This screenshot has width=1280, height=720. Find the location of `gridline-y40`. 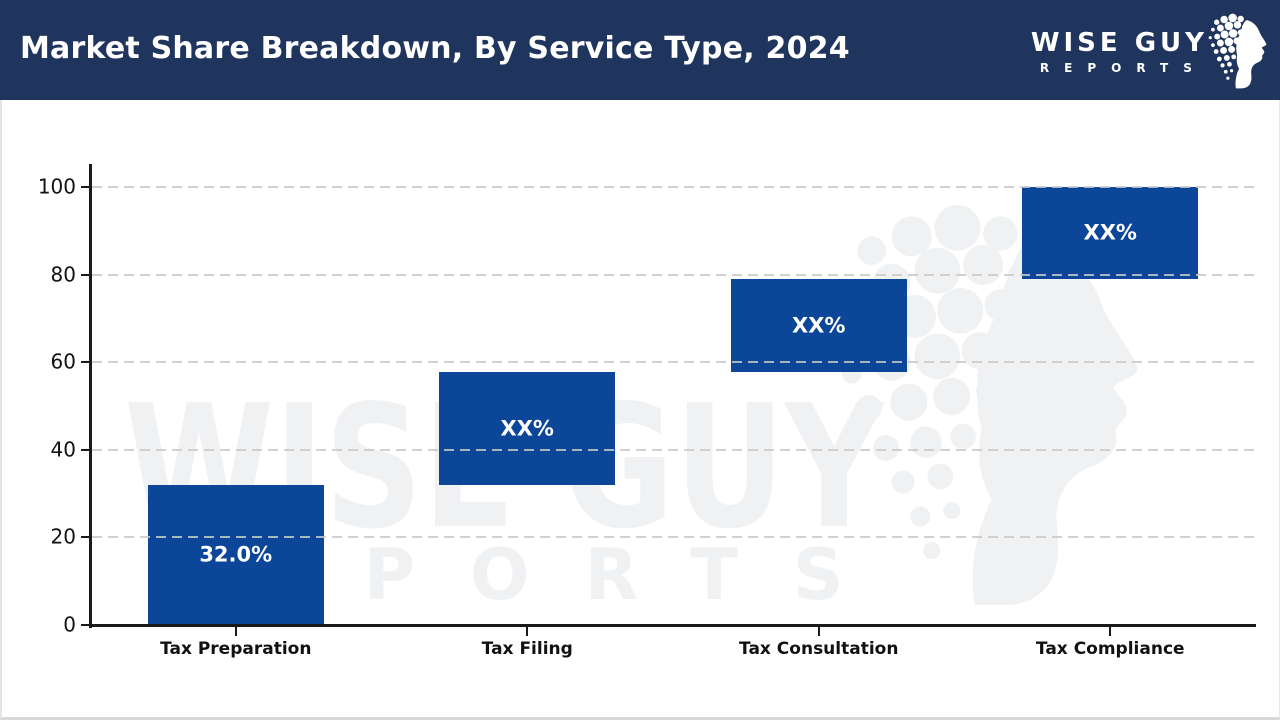

gridline-y40 is located at coordinates (674, 449).